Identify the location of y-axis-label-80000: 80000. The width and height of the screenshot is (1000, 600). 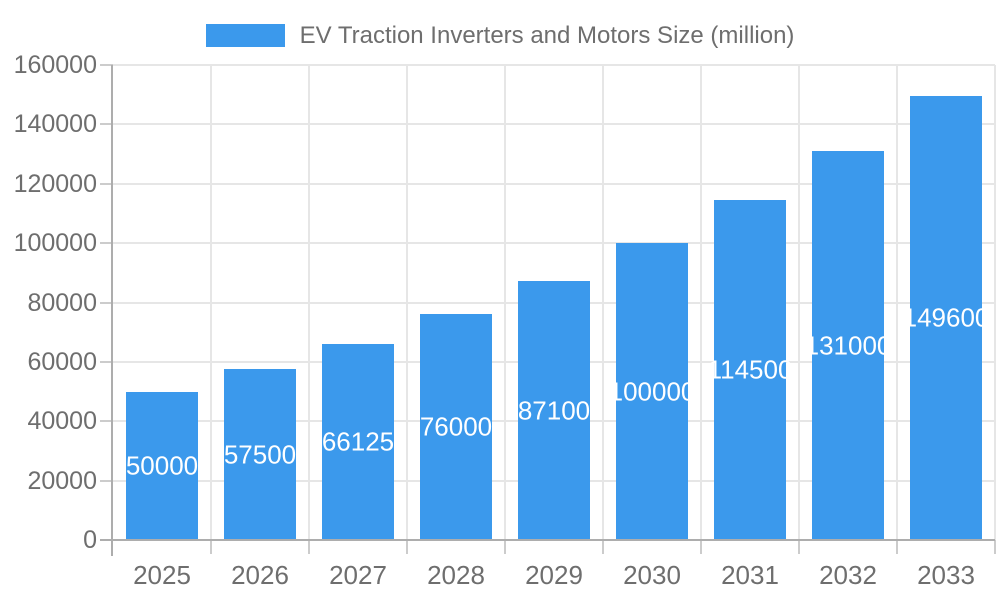
(62, 302).